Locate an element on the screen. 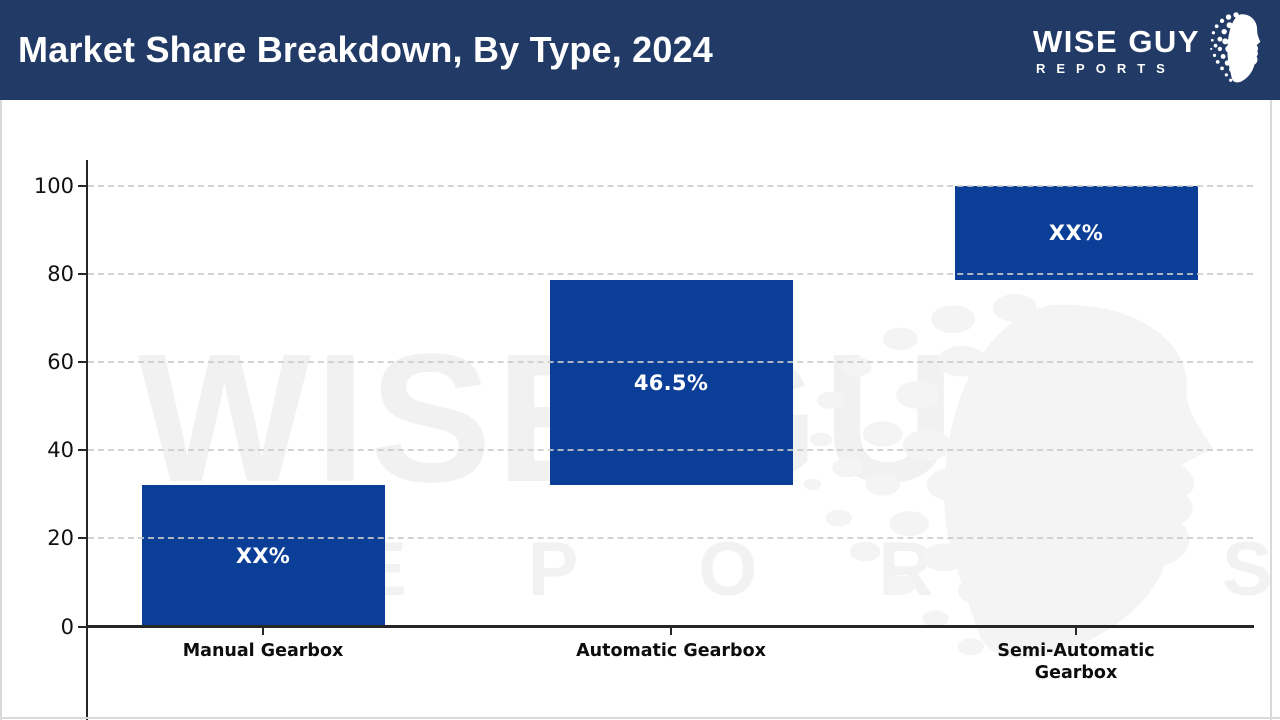 Image resolution: width=1280 pixels, height=720 pixels. bar-value-label-2: XX% is located at coordinates (1076, 232).